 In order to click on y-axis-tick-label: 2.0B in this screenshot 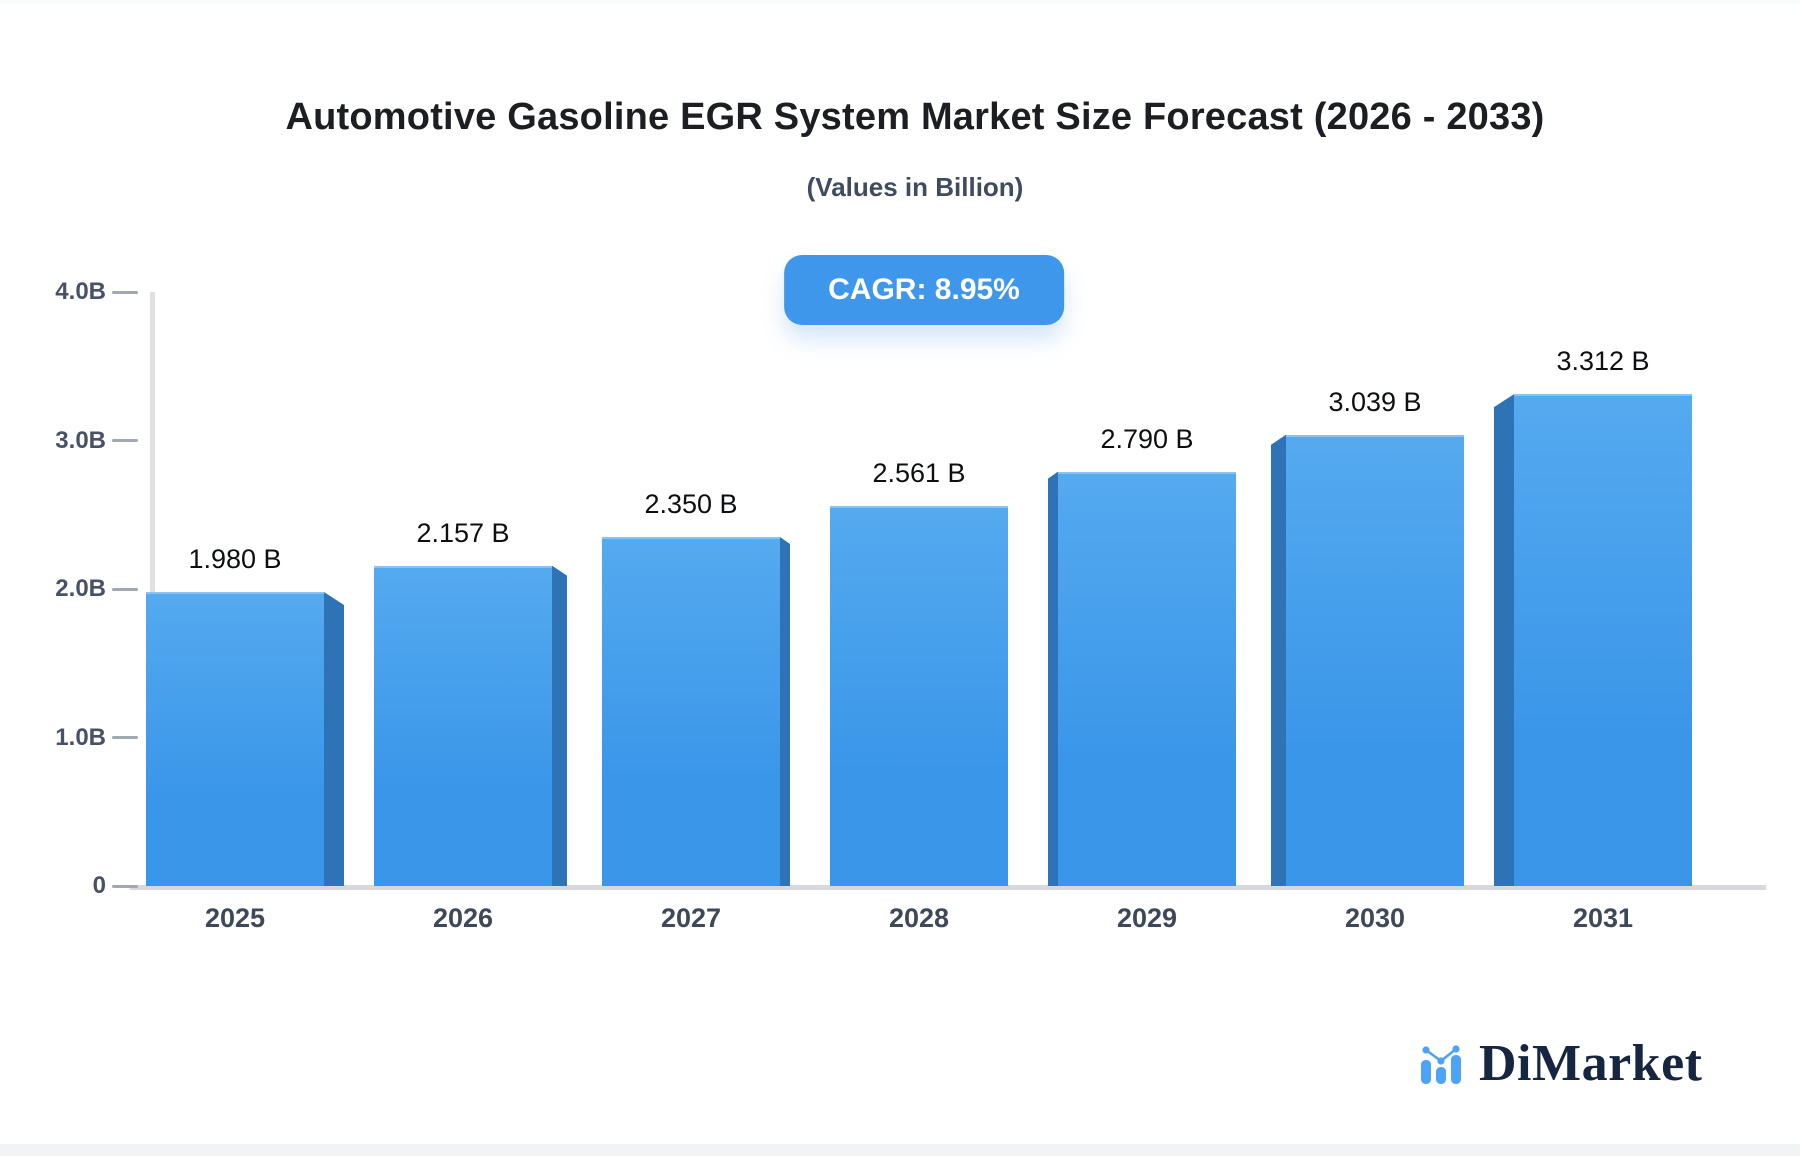, I will do `click(80, 588)`.